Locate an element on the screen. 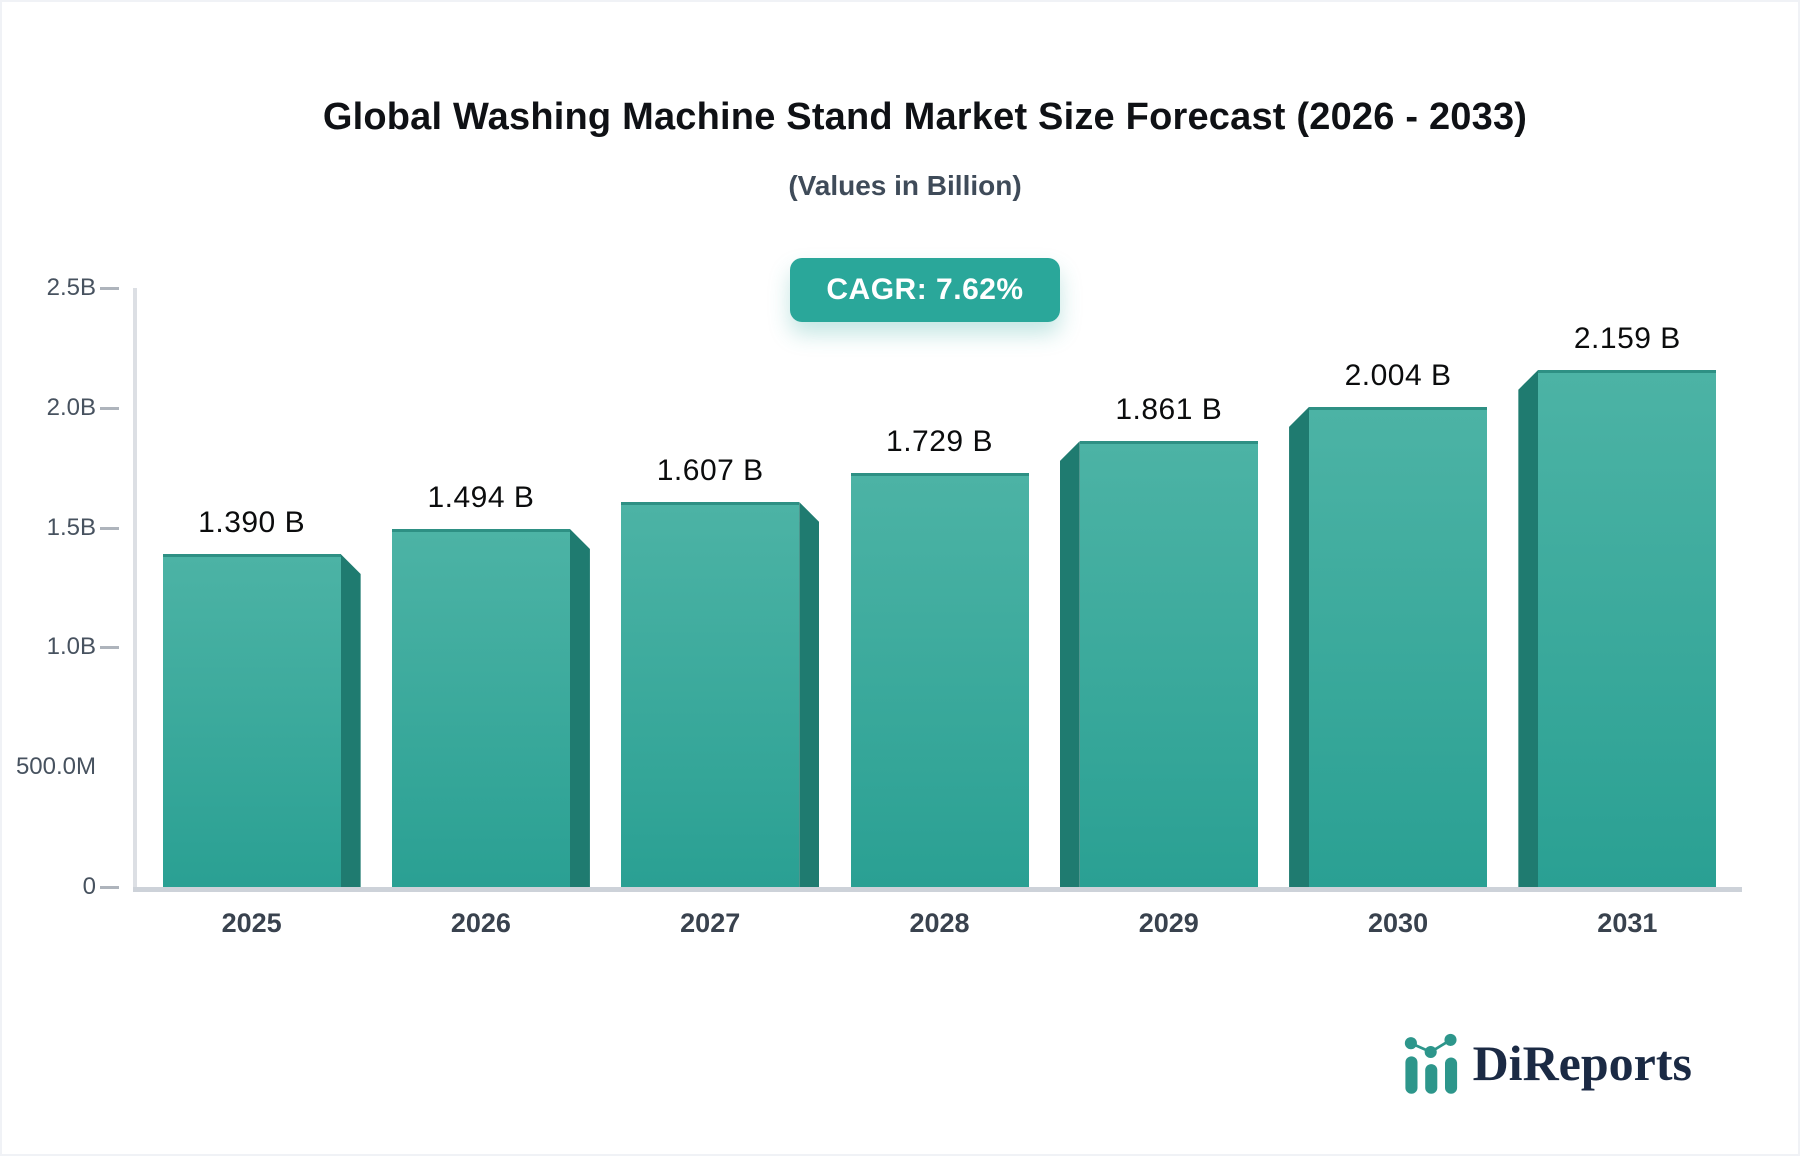 The image size is (1800, 1156). x-axis-category-label: 2028 is located at coordinates (939, 923).